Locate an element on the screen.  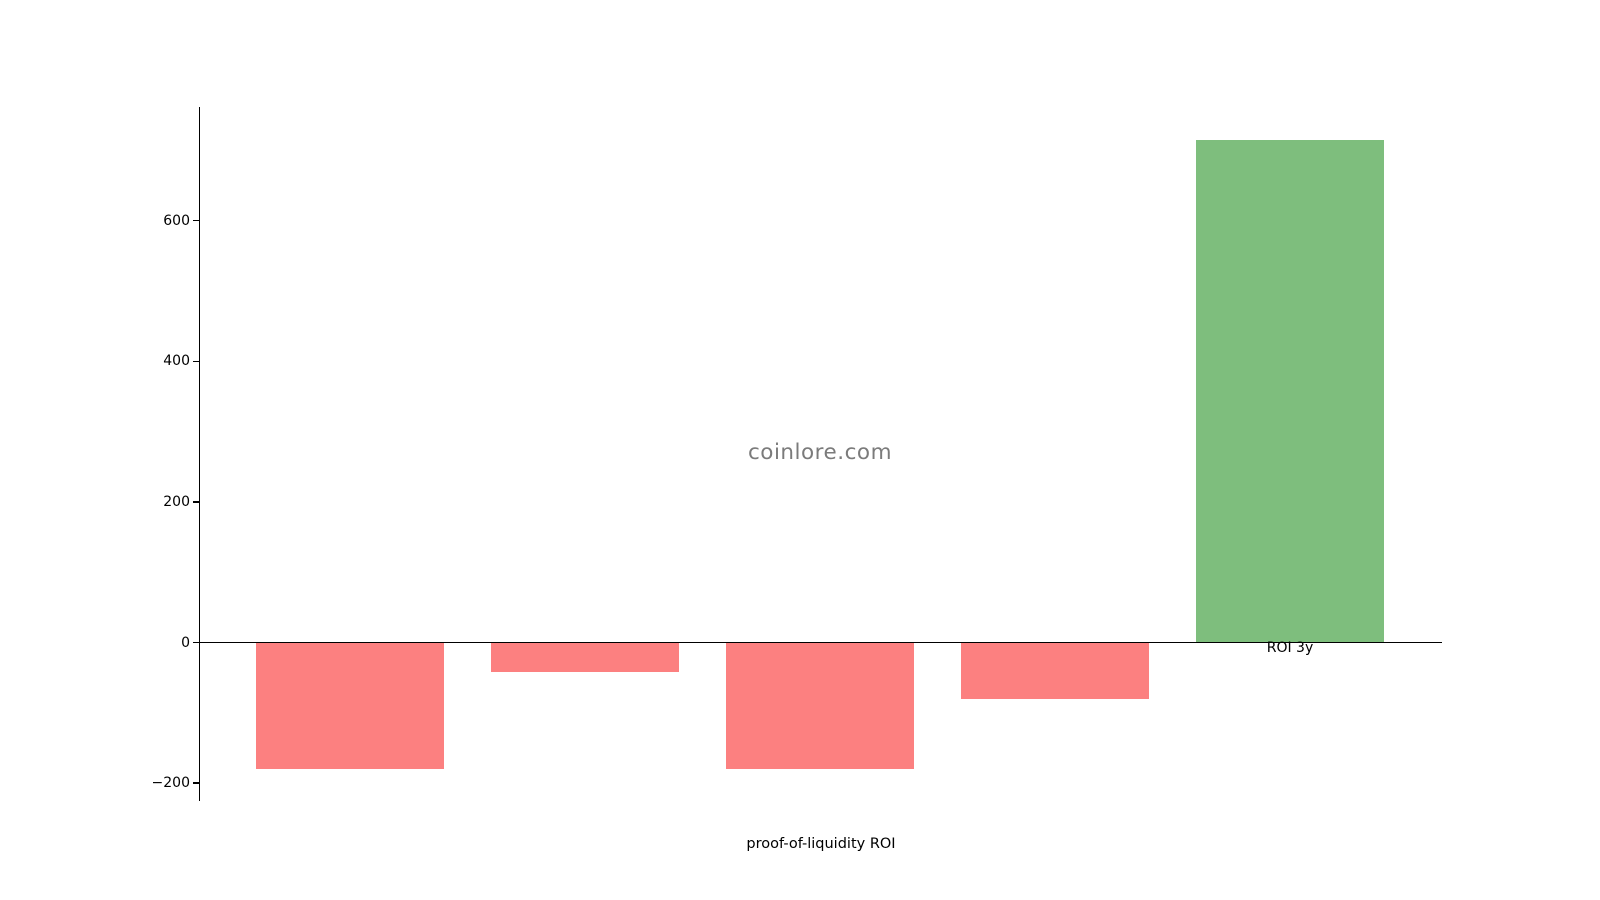
x-axis-title: proof-of-liquidity ROI is located at coordinates (821, 844).